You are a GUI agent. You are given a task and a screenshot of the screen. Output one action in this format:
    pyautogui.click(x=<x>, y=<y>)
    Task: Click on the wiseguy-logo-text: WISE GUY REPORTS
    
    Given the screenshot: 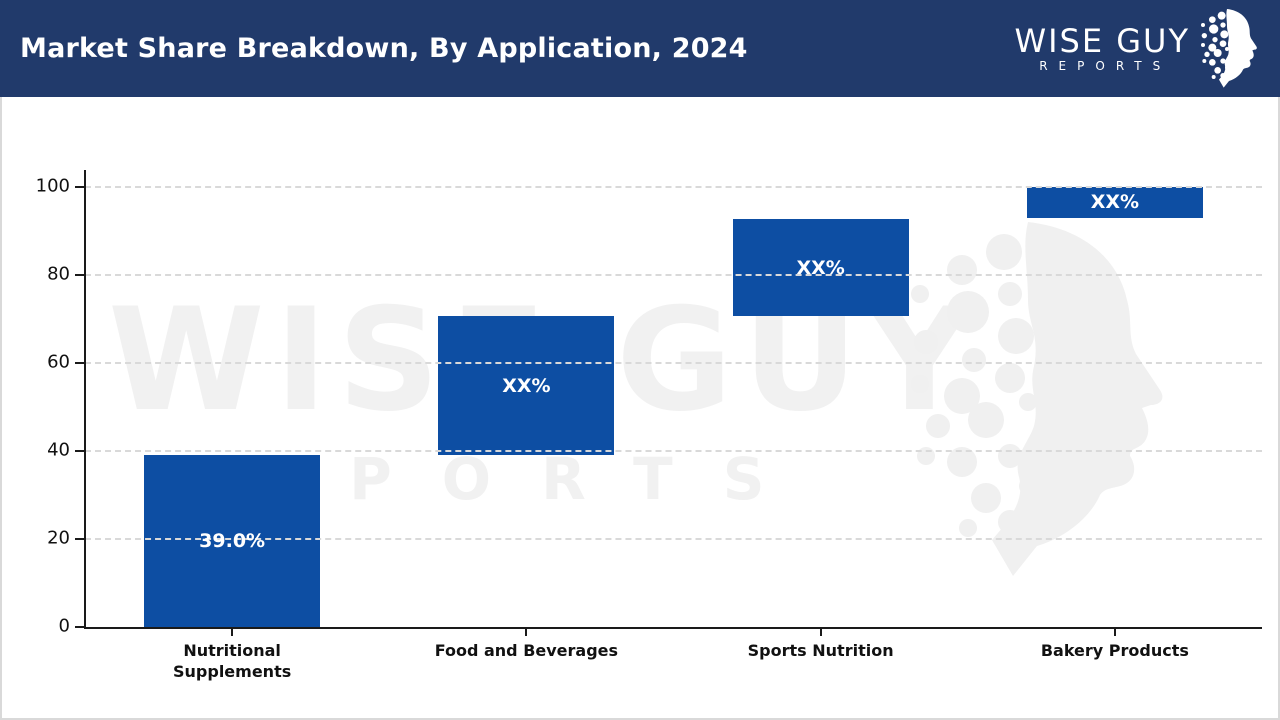 What is the action you would take?
    pyautogui.click(x=1102, y=48)
    